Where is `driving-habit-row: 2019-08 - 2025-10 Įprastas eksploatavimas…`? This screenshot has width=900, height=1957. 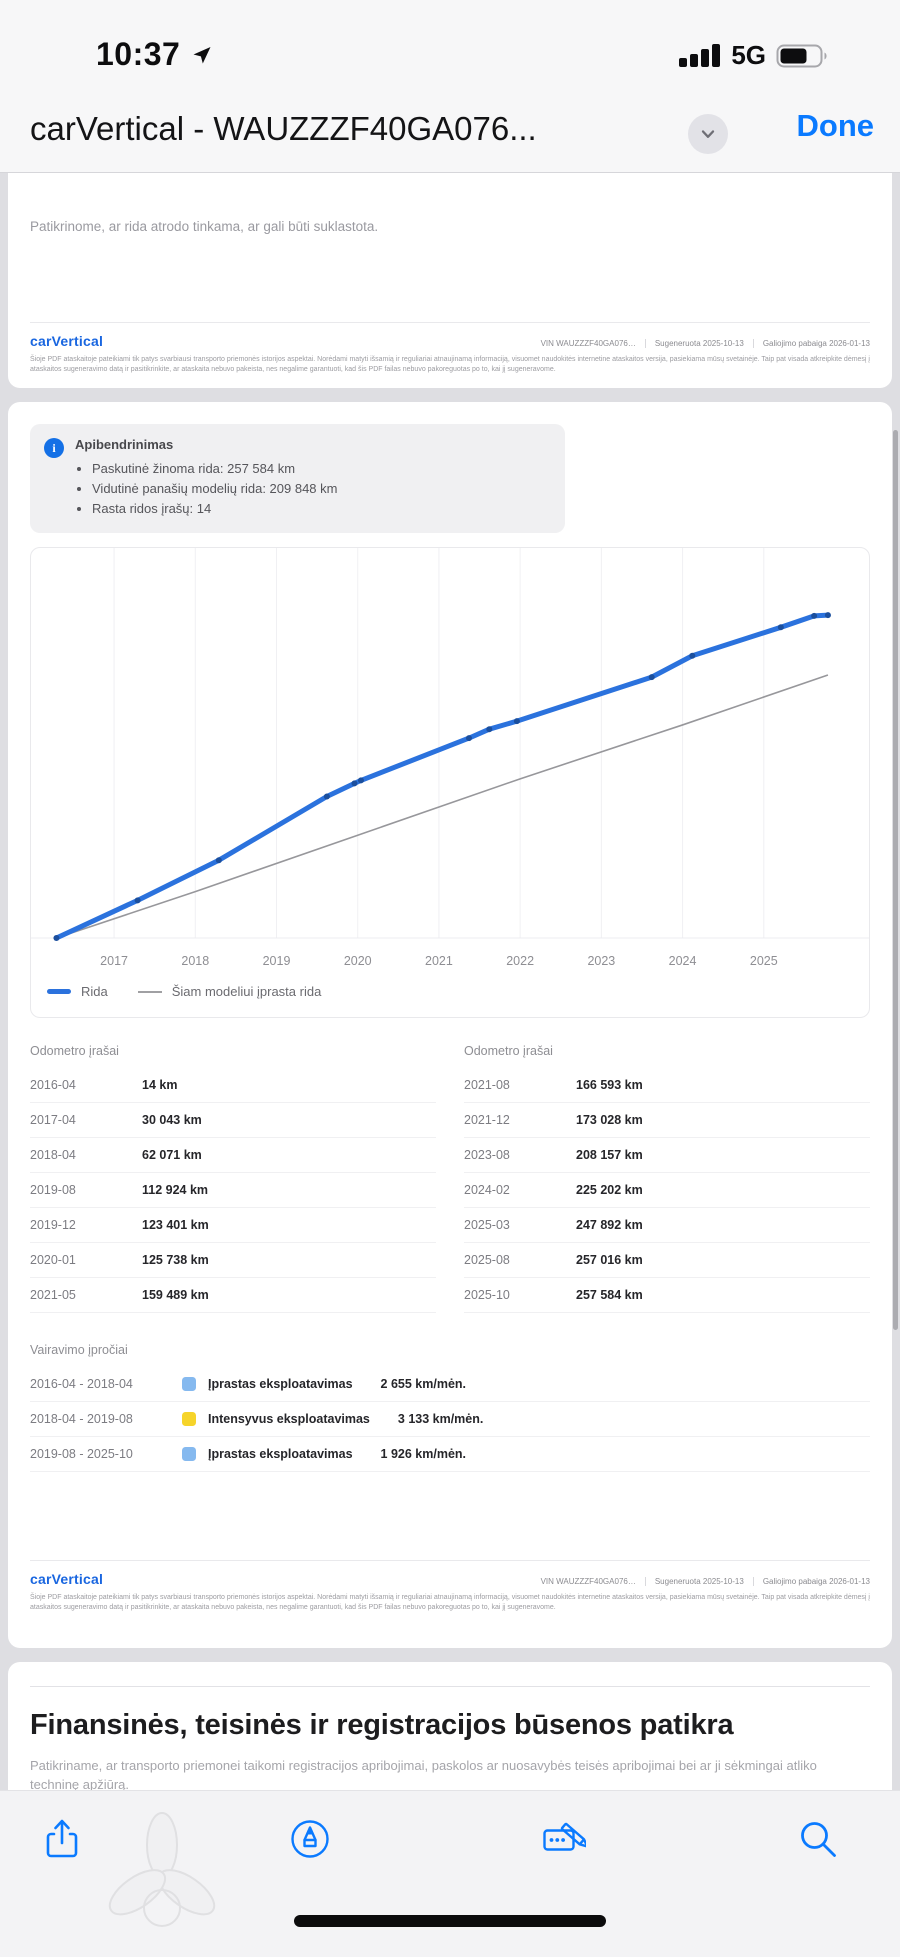 driving-habit-row: 2019-08 - 2025-10 Įprastas eksploatavimas… is located at coordinates (450, 1454).